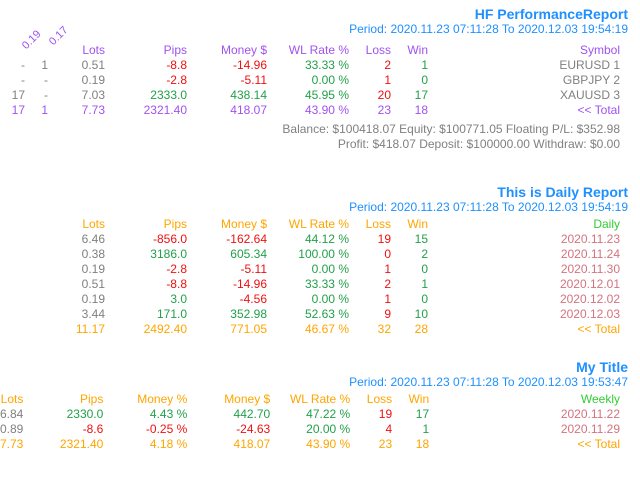 The height and width of the screenshot is (480, 640). Describe the element at coordinates (421, 239) in the screenshot. I see `report-cell: 15` at that location.